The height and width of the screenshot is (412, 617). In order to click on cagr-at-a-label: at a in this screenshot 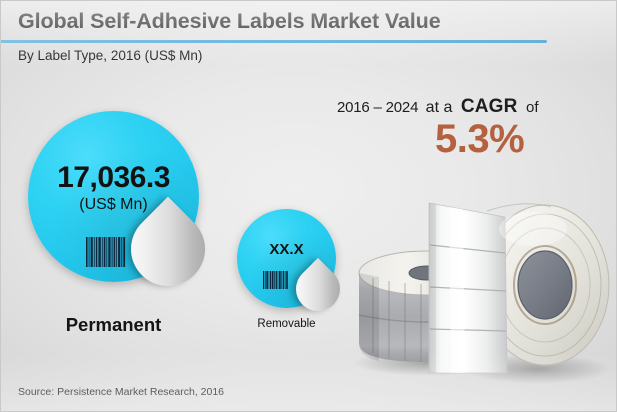, I will do `click(439, 107)`.